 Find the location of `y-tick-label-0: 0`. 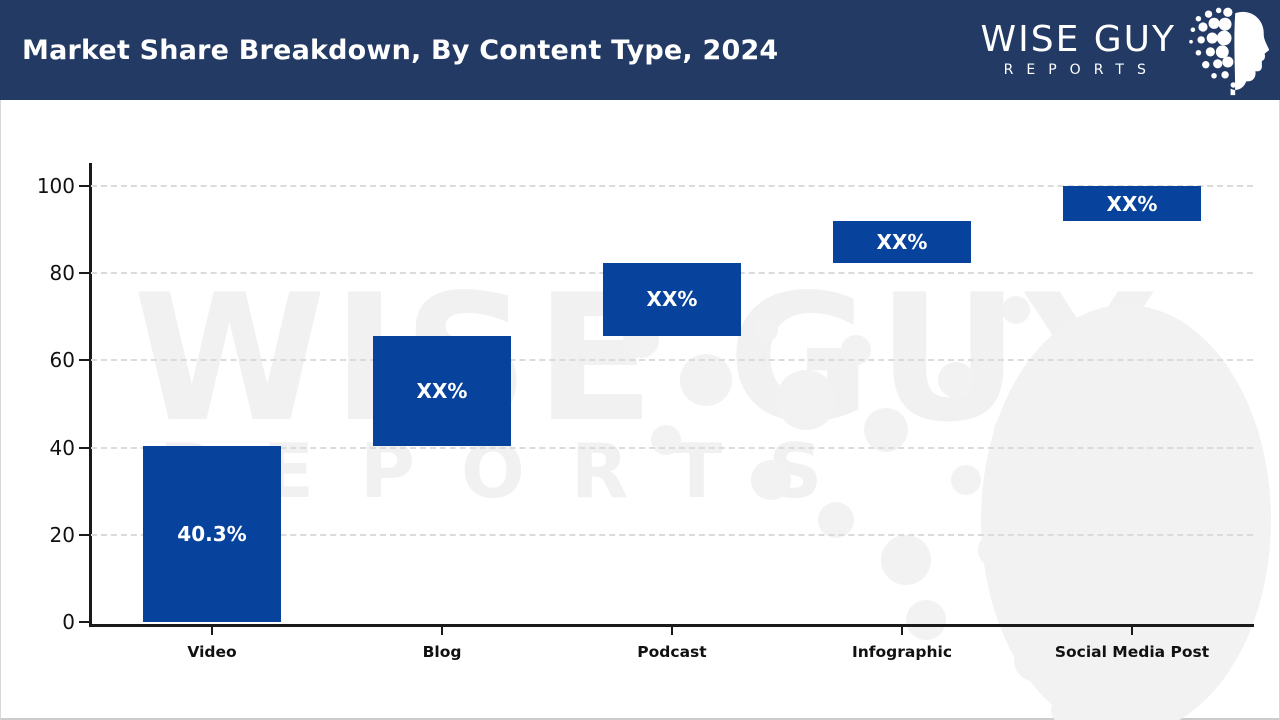

y-tick-label-0: 0 is located at coordinates (68, 622).